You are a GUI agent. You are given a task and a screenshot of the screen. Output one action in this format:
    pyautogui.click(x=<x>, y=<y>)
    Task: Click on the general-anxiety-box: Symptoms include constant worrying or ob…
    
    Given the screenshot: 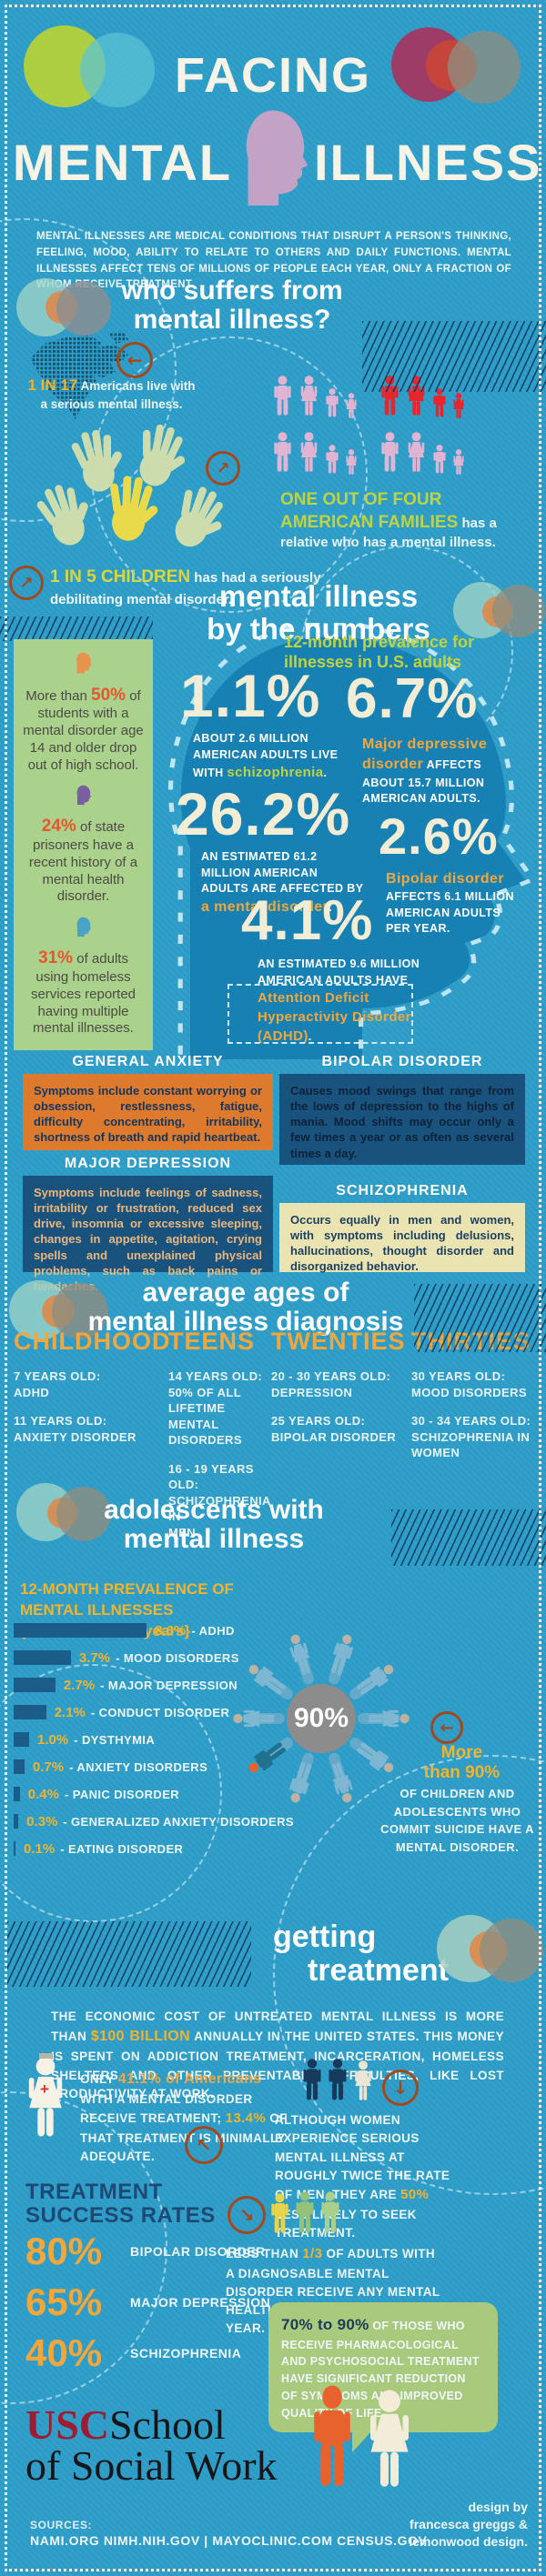 What is the action you would take?
    pyautogui.click(x=148, y=1112)
    